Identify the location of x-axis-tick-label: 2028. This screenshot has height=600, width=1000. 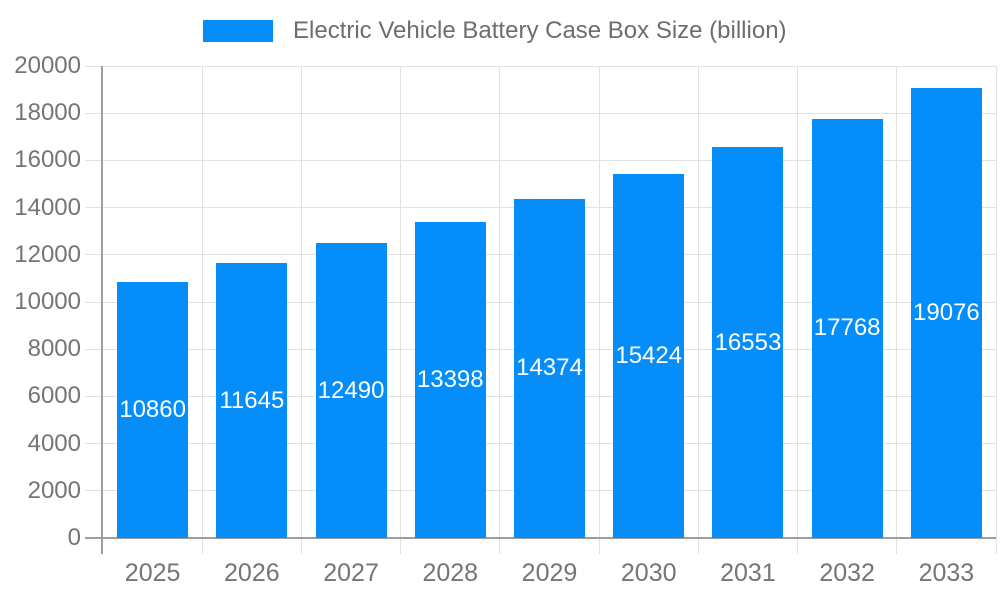
(450, 573).